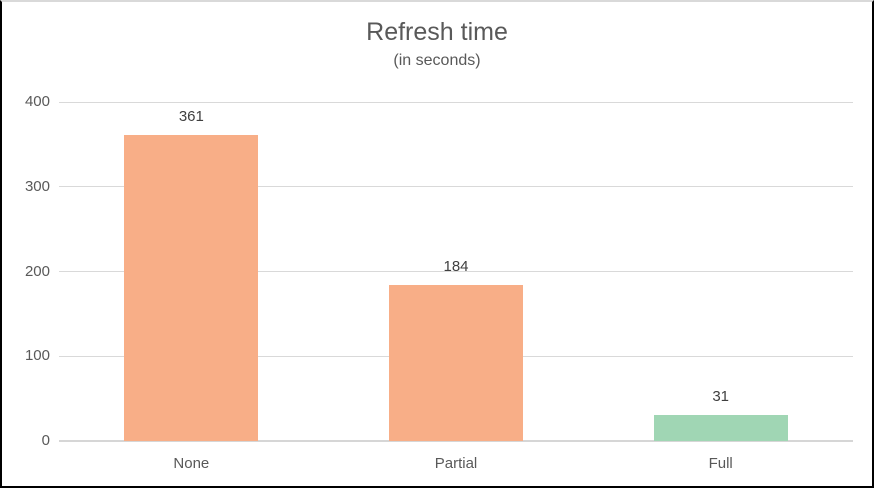  Describe the element at coordinates (37, 186) in the screenshot. I see `y-tick-label: 300` at that location.